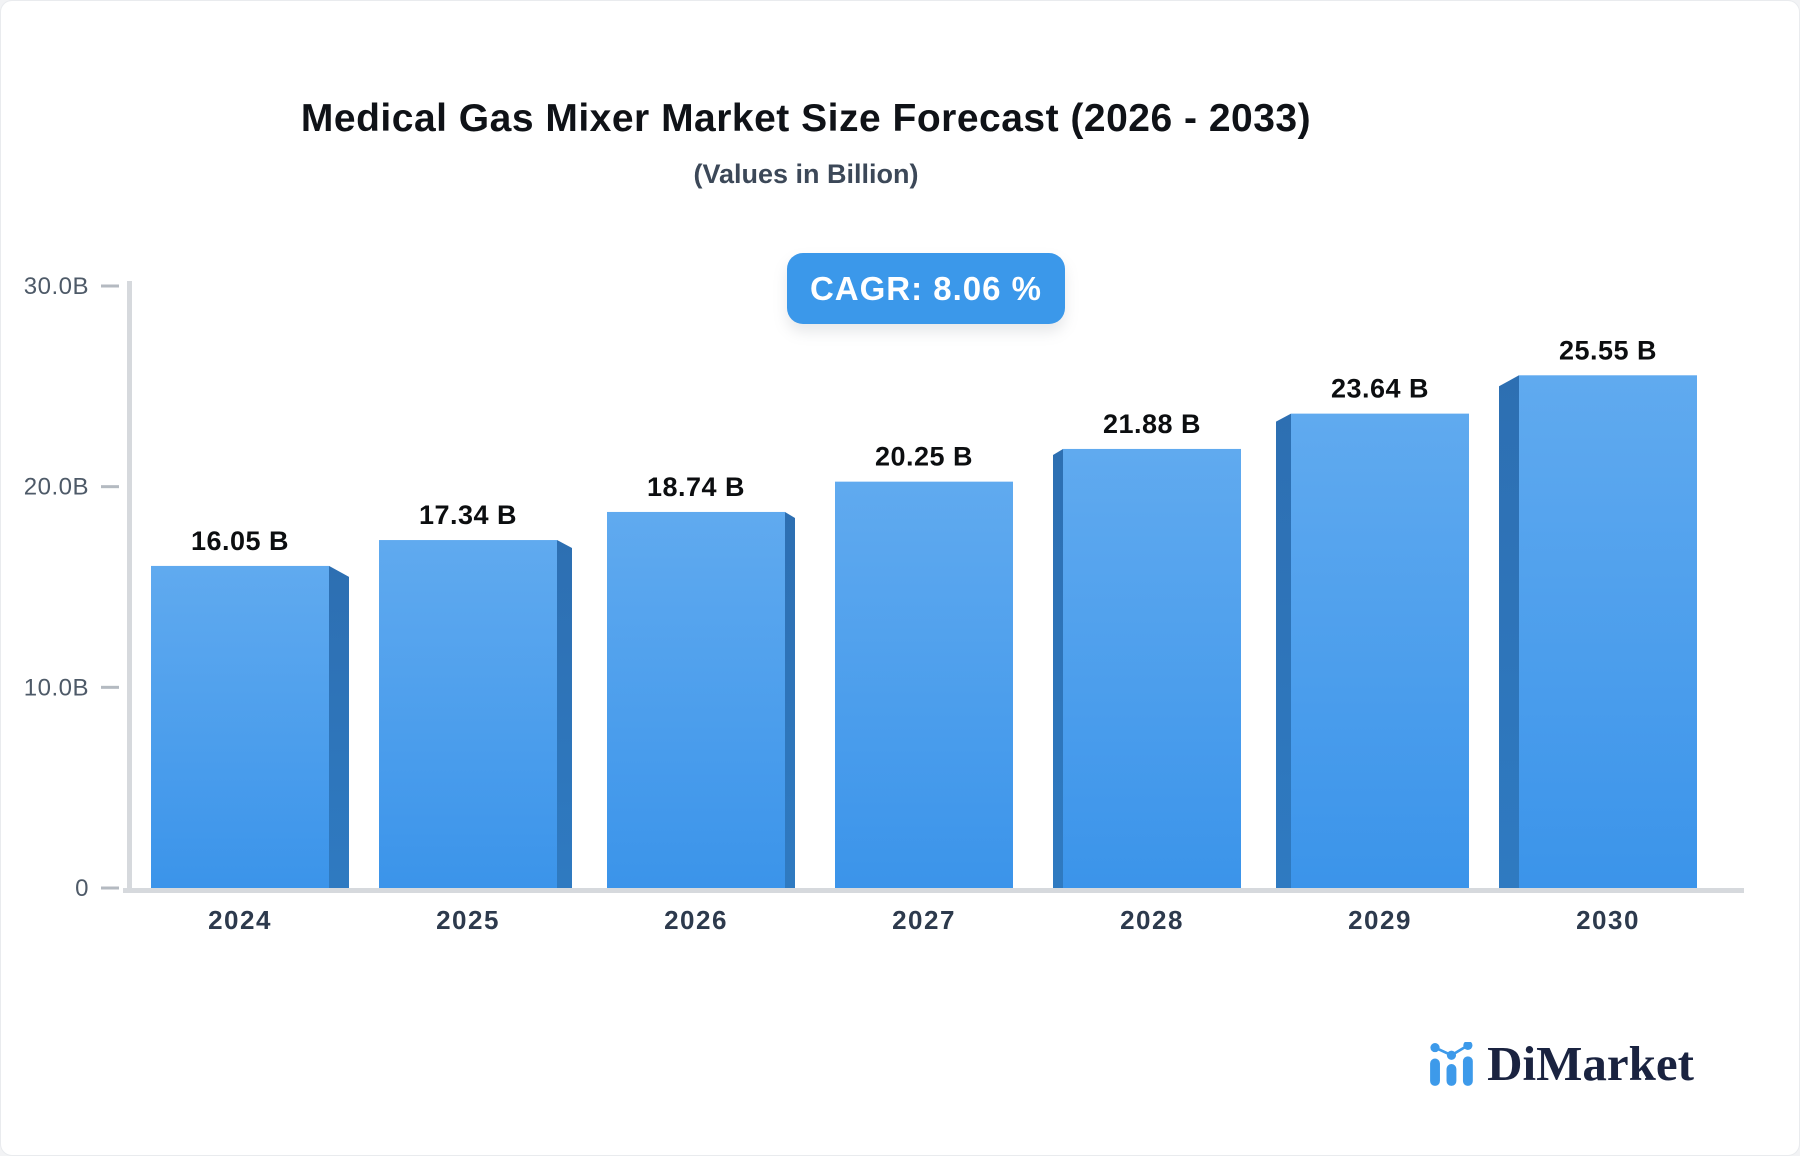  What do you see at coordinates (129, 587) in the screenshot?
I see `y-axis-line` at bounding box center [129, 587].